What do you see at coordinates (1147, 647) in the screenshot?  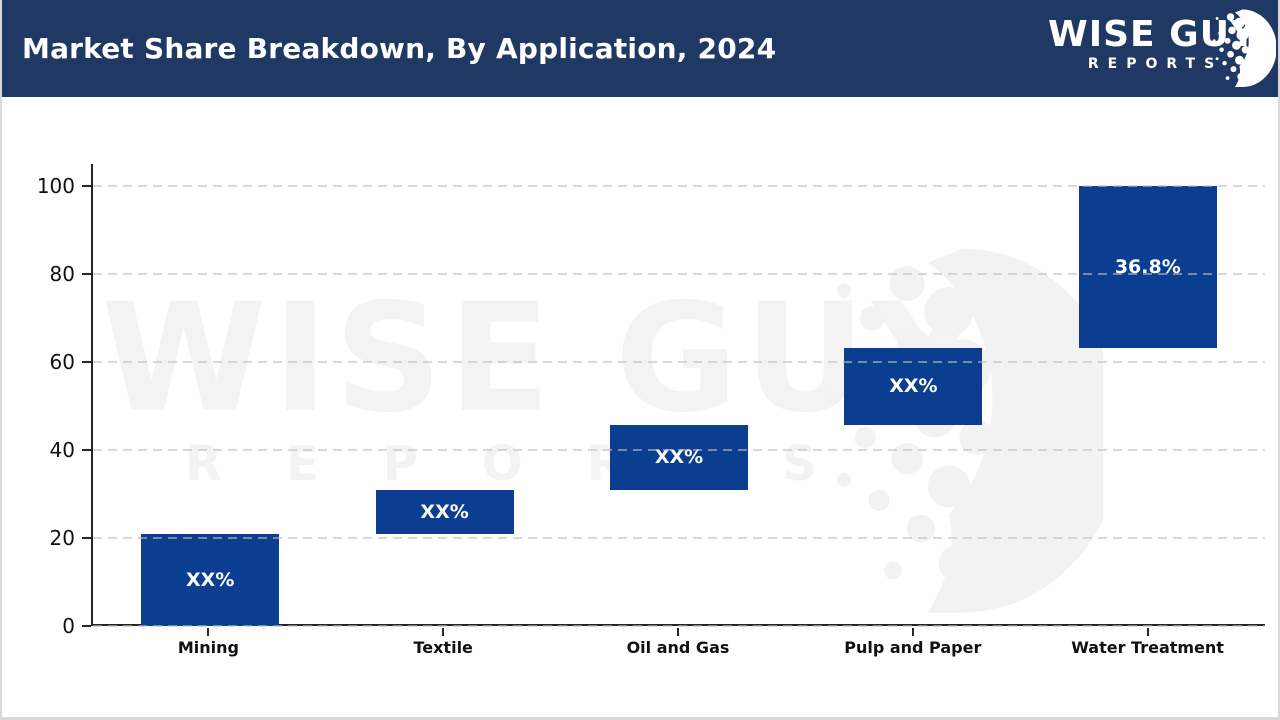 I see `x-label-water-treatment: Water Treatment` at bounding box center [1147, 647].